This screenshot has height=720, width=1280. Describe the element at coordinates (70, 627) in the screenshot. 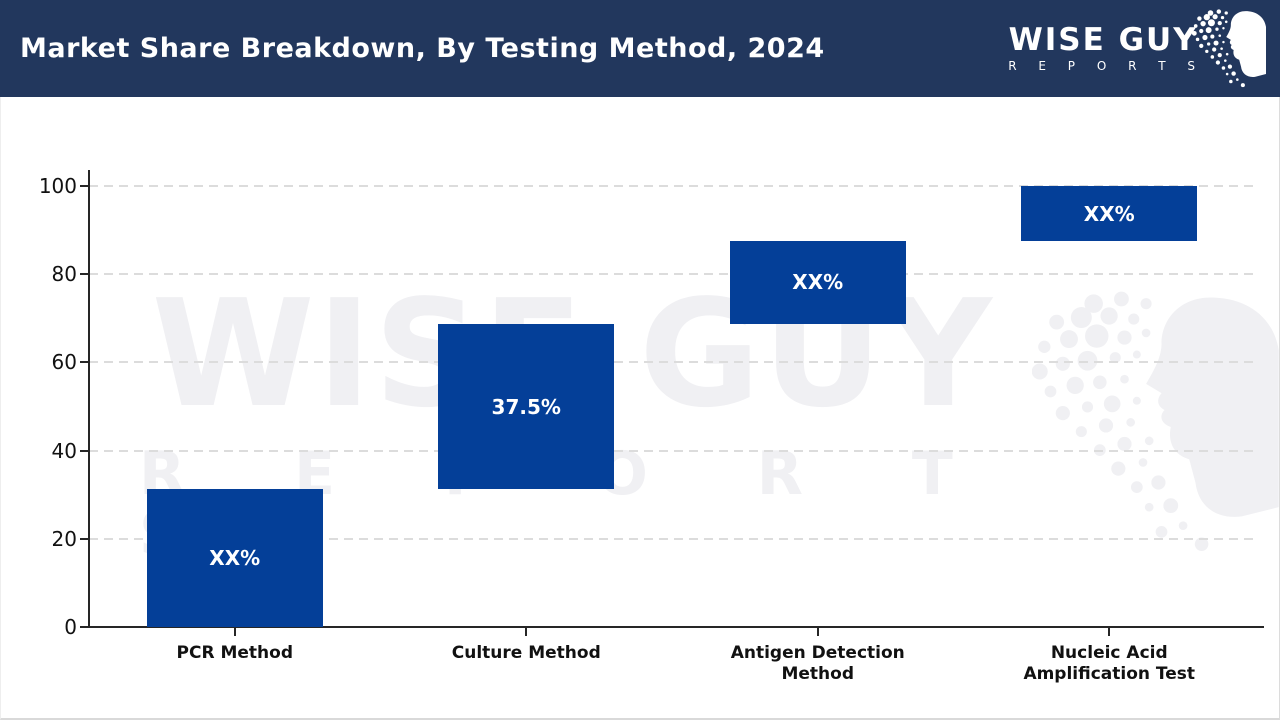

I see `y-tick-label: 0` at that location.